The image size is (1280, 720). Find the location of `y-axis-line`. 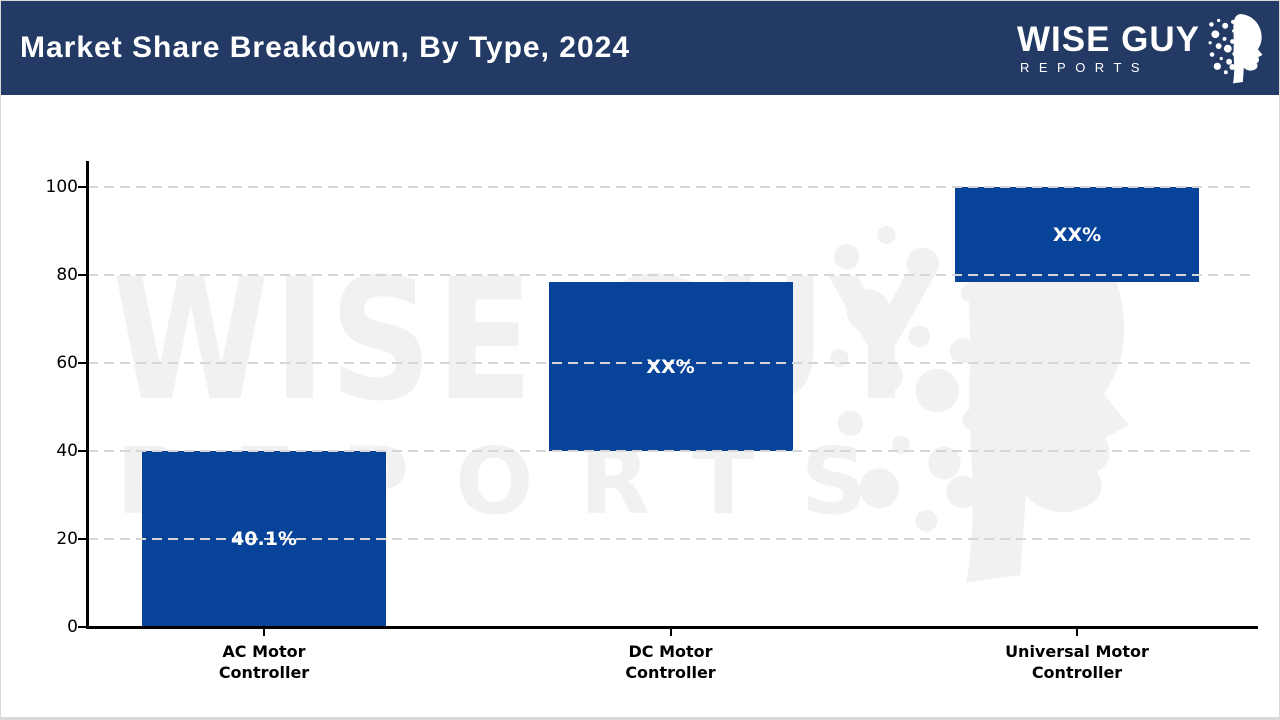

y-axis-line is located at coordinates (87, 395).